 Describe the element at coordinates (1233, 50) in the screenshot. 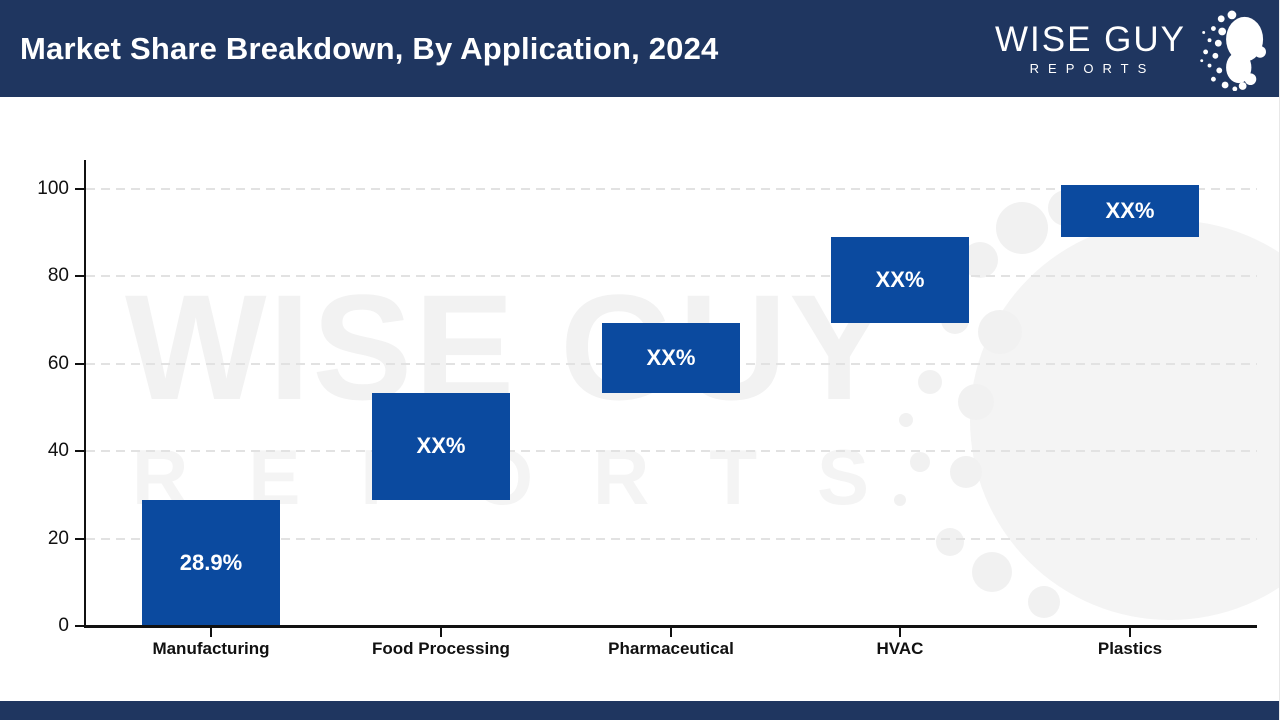

I see `brand-head-icon` at that location.